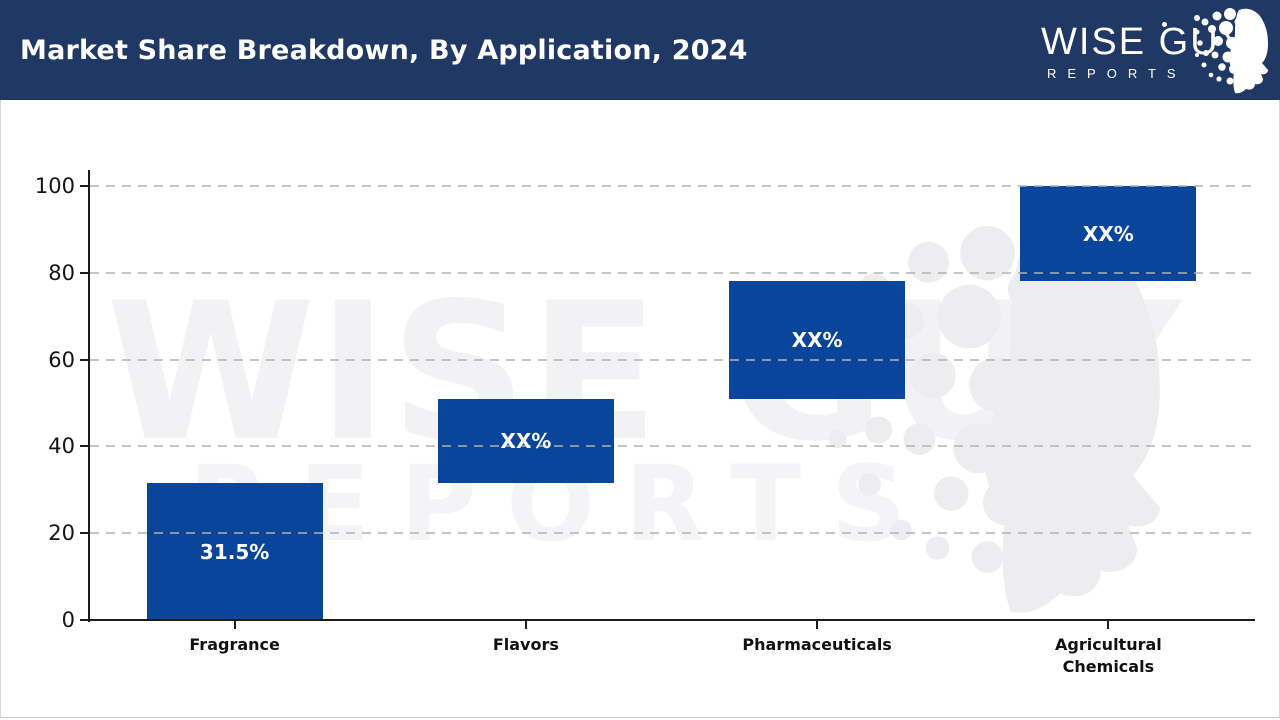  Describe the element at coordinates (1117, 73) in the screenshot. I see `logo-subtitle: REPORTS` at that location.